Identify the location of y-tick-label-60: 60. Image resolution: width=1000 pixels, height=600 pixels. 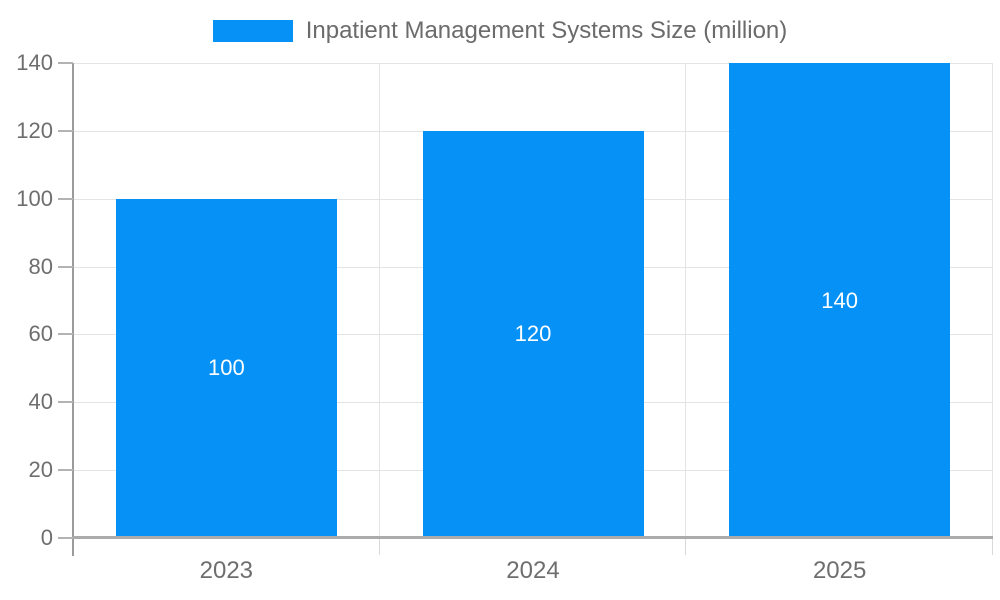
(40, 334).